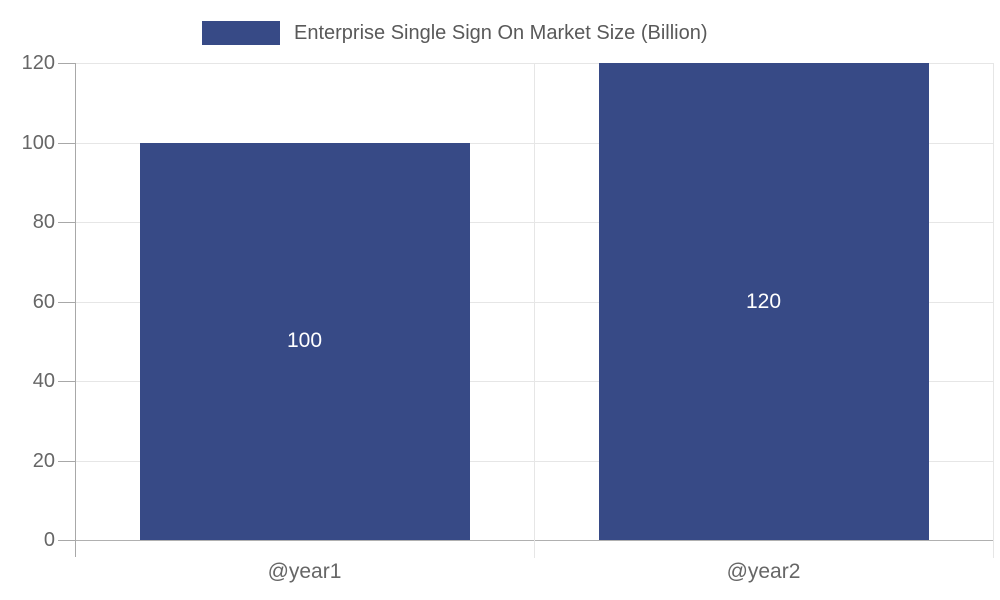  What do you see at coordinates (43, 301) in the screenshot?
I see `y-axis-tick-label: 60` at bounding box center [43, 301].